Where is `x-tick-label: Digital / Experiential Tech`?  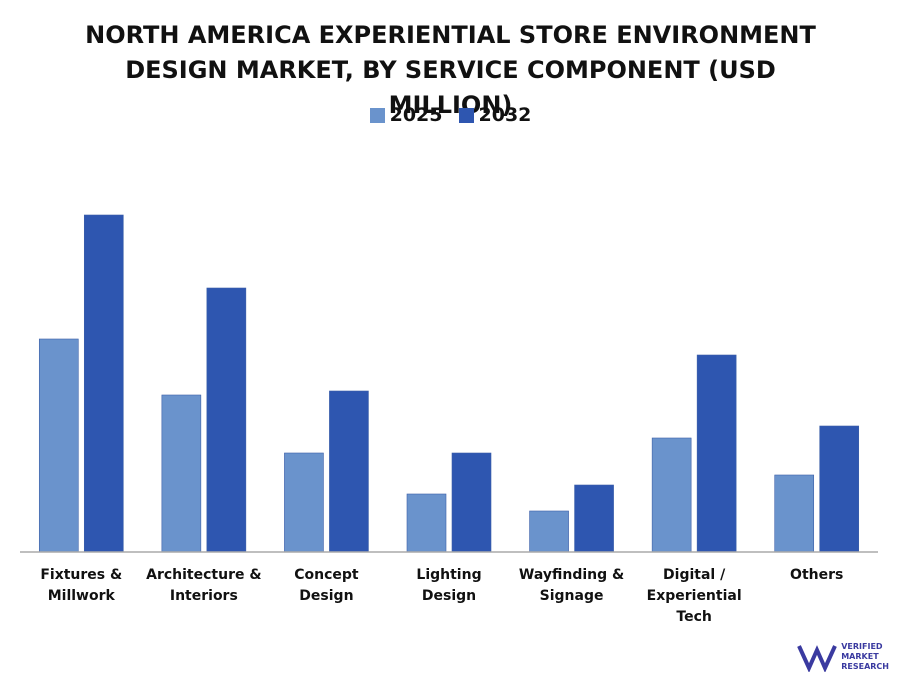
x-tick-label: Digital / Experiential Tech is located at coordinates (694, 596).